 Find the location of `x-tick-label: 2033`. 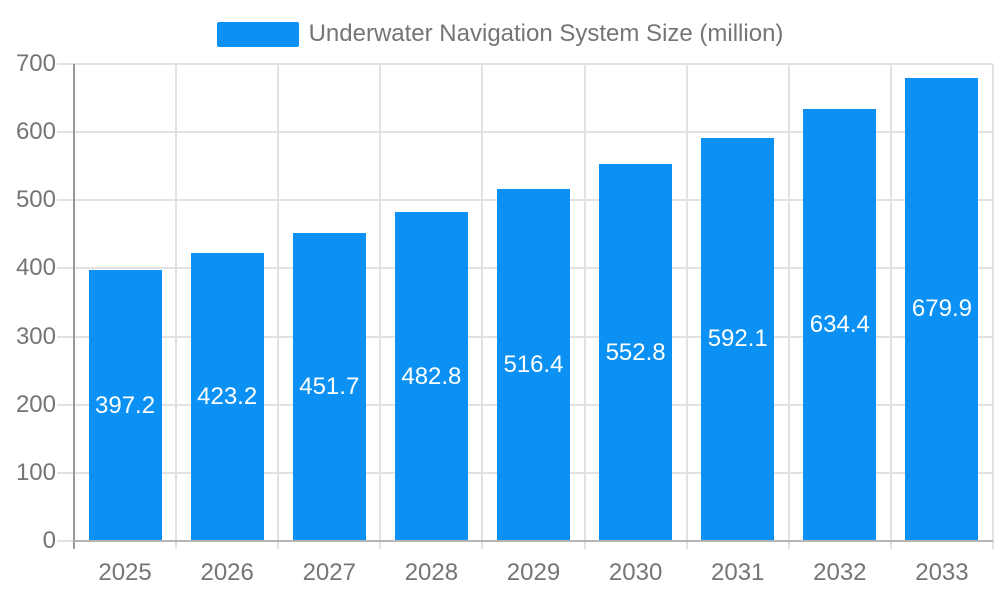

x-tick-label: 2033 is located at coordinates (942, 572).